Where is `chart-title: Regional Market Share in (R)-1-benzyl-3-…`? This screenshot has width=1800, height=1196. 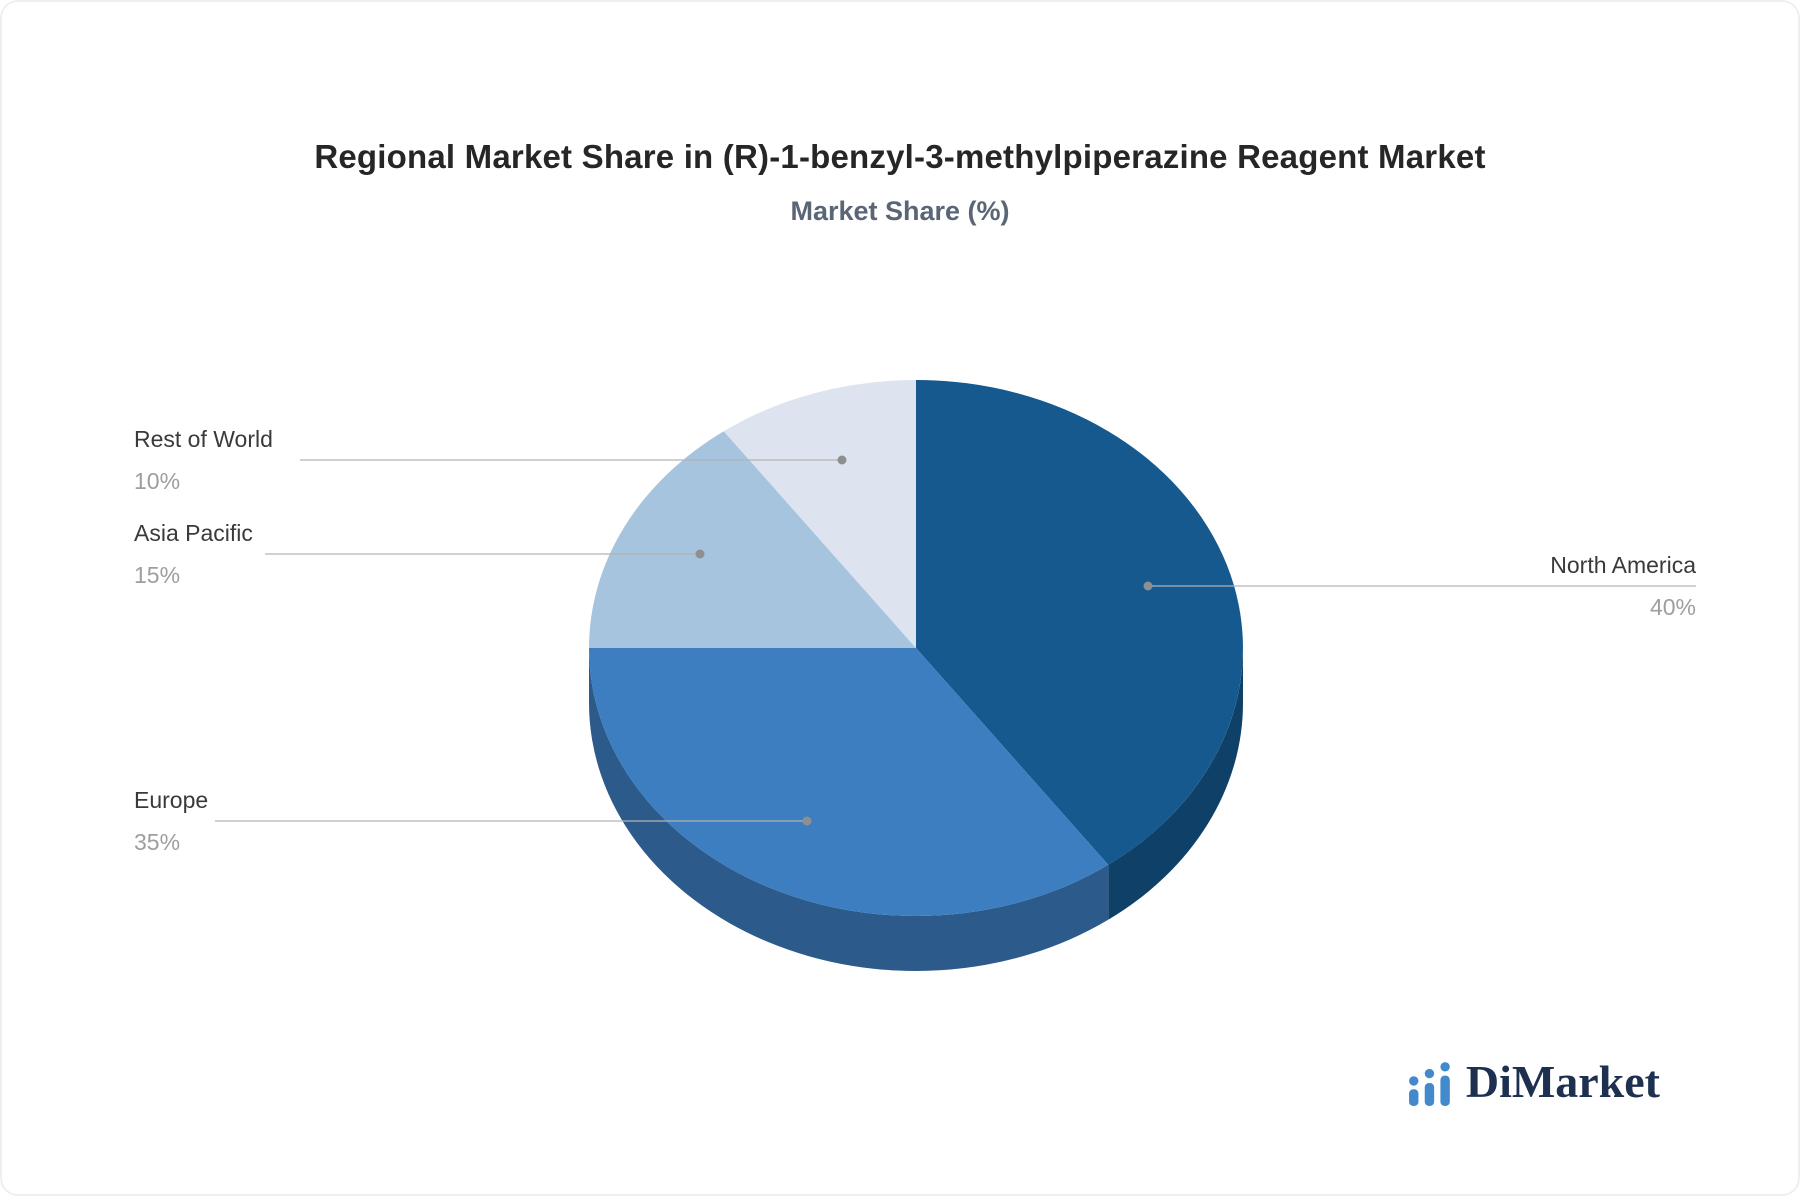 chart-title: Regional Market Share in (R)-1-benzyl-3-… is located at coordinates (900, 156).